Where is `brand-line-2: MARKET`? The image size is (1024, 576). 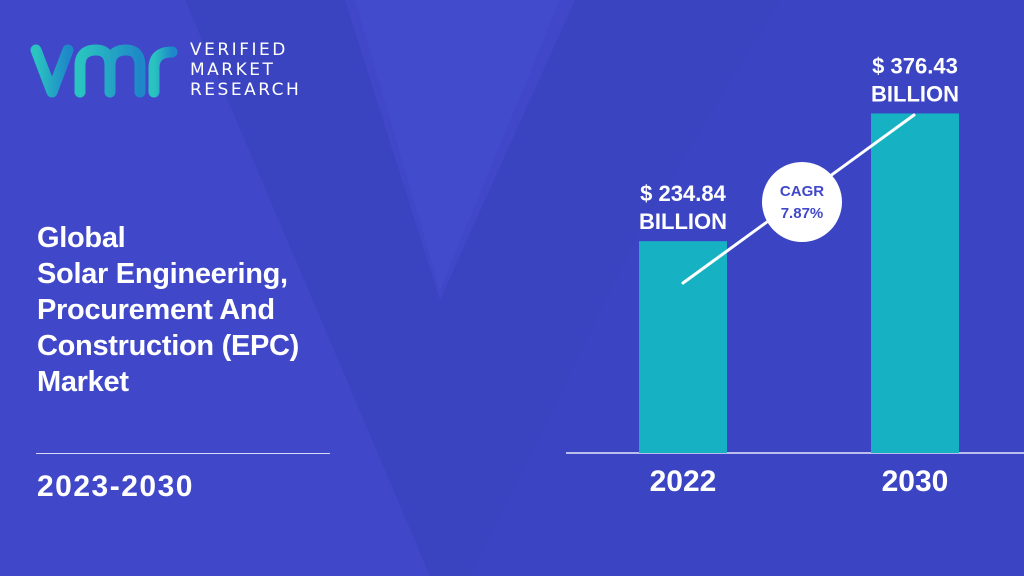
brand-line-2: MARKET is located at coordinates (233, 70).